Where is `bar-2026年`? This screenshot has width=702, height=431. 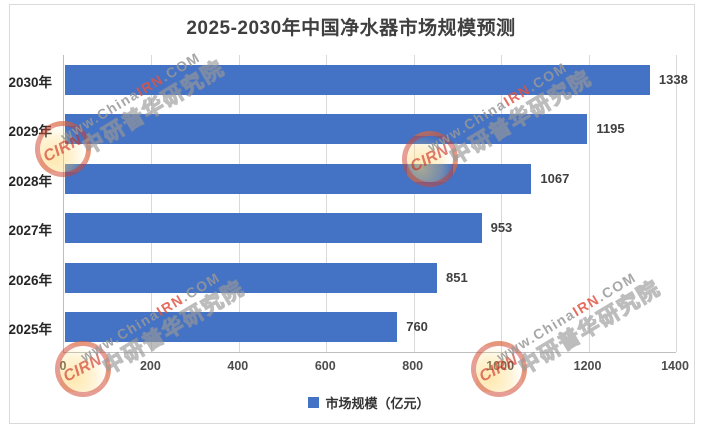 bar-2026年 is located at coordinates (251, 277).